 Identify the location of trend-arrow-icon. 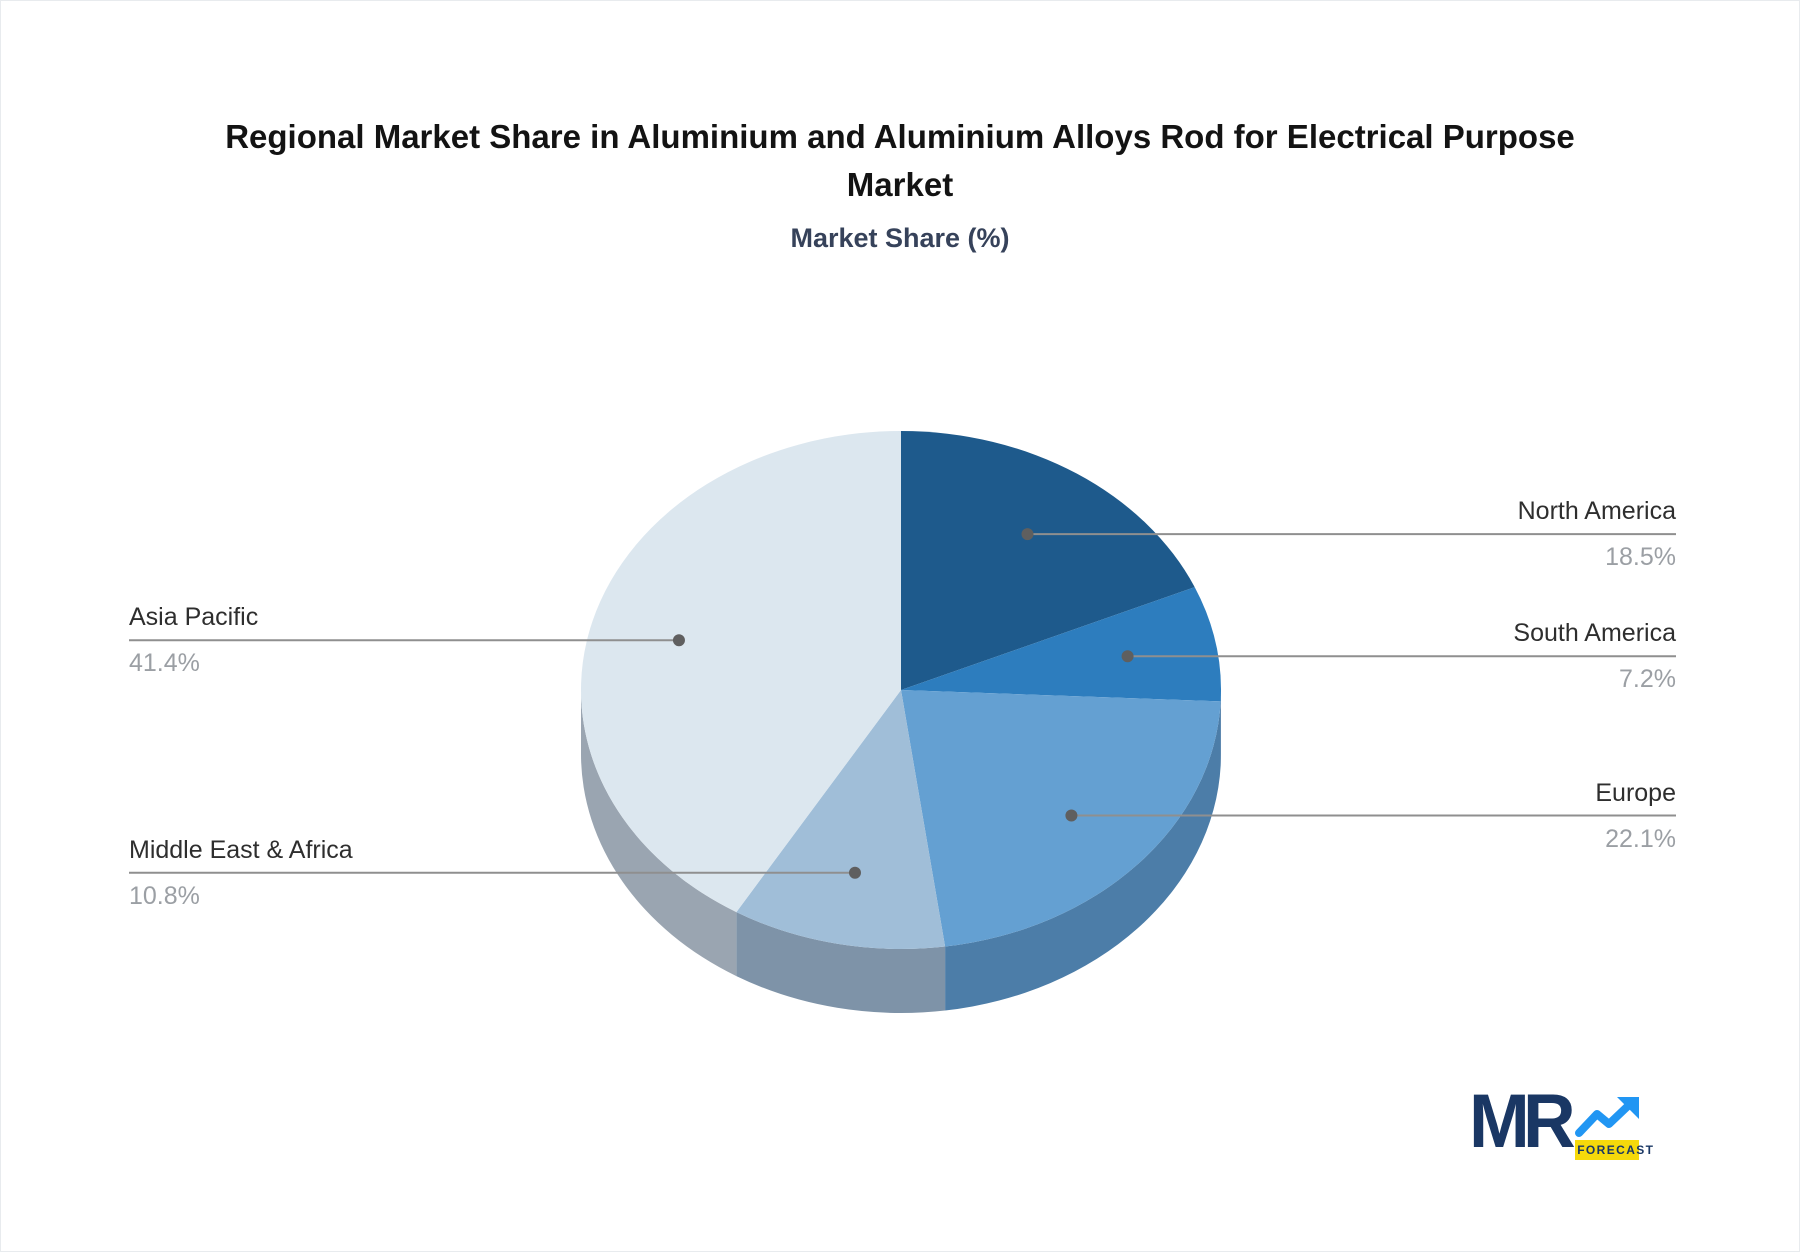
(1607, 1117).